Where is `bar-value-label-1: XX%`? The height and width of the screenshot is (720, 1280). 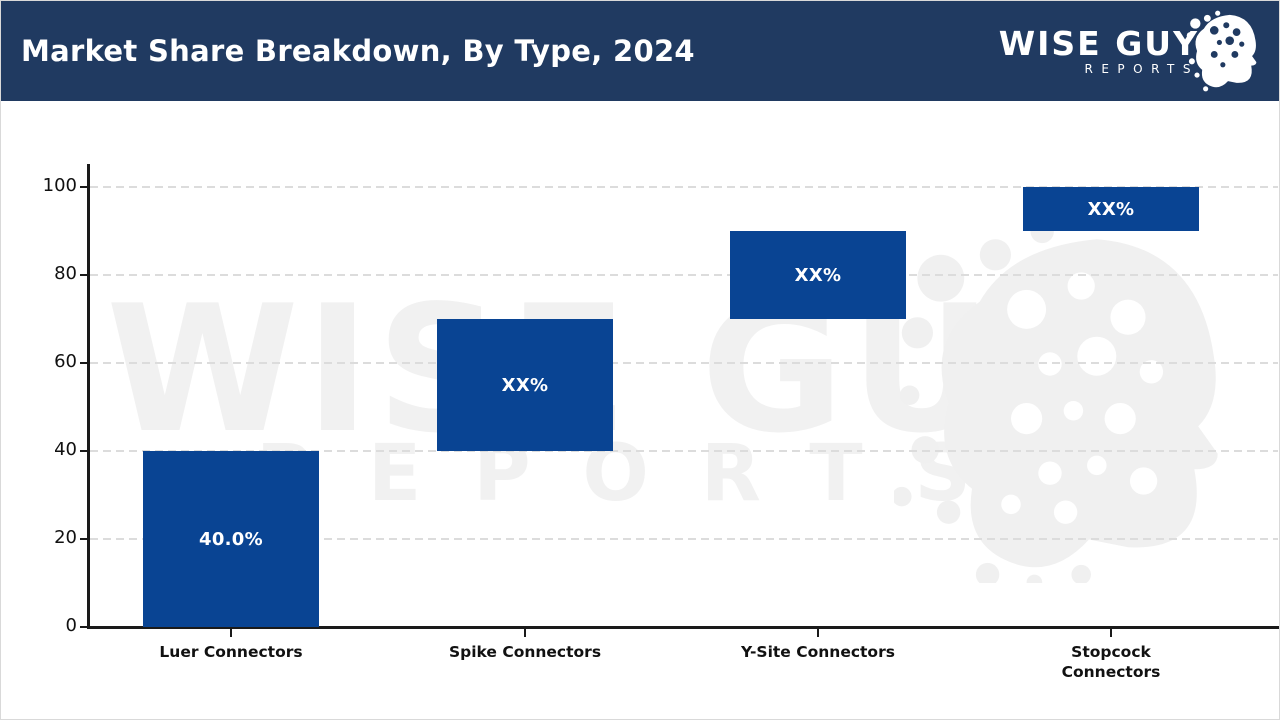 bar-value-label-1: XX% is located at coordinates (525, 385).